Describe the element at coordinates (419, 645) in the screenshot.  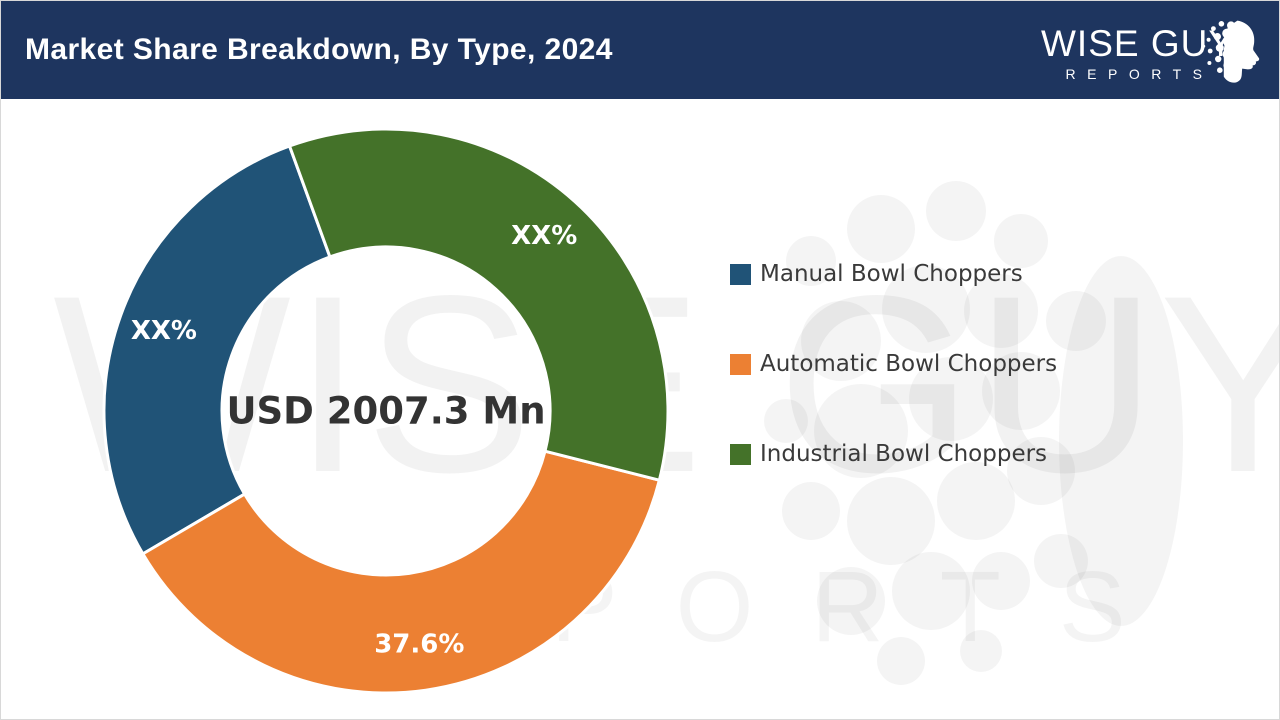
I see `donut-segment-label: 37.6%` at that location.